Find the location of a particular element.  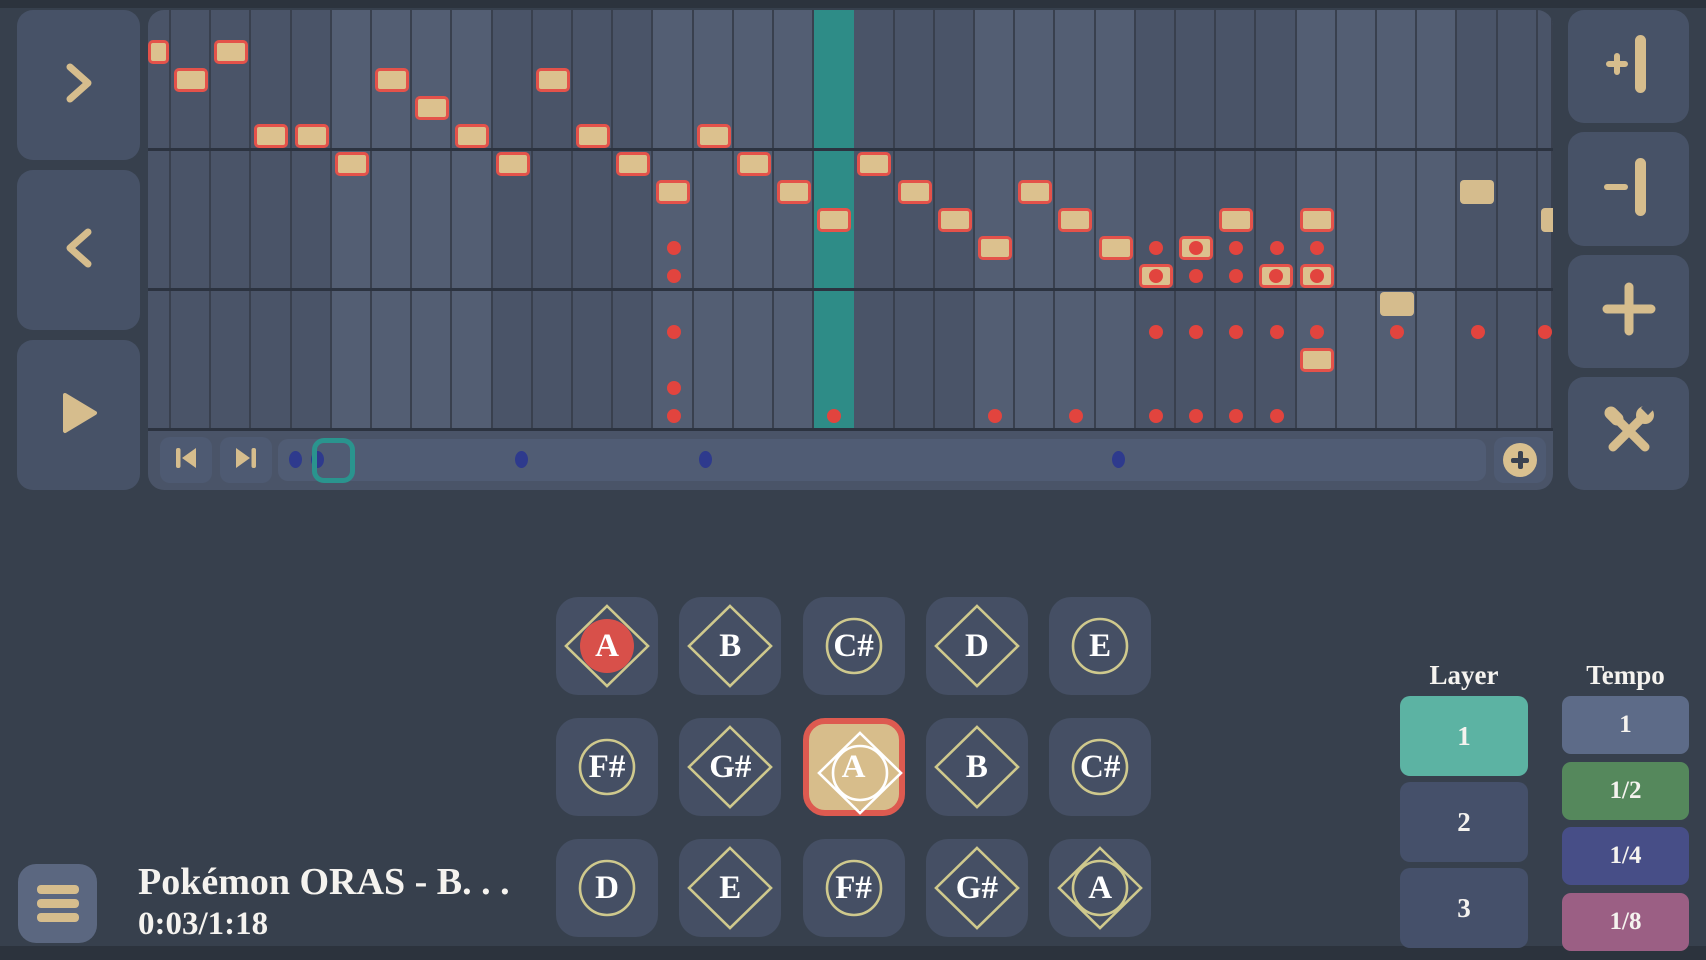

add-note-button is located at coordinates (1628, 311).